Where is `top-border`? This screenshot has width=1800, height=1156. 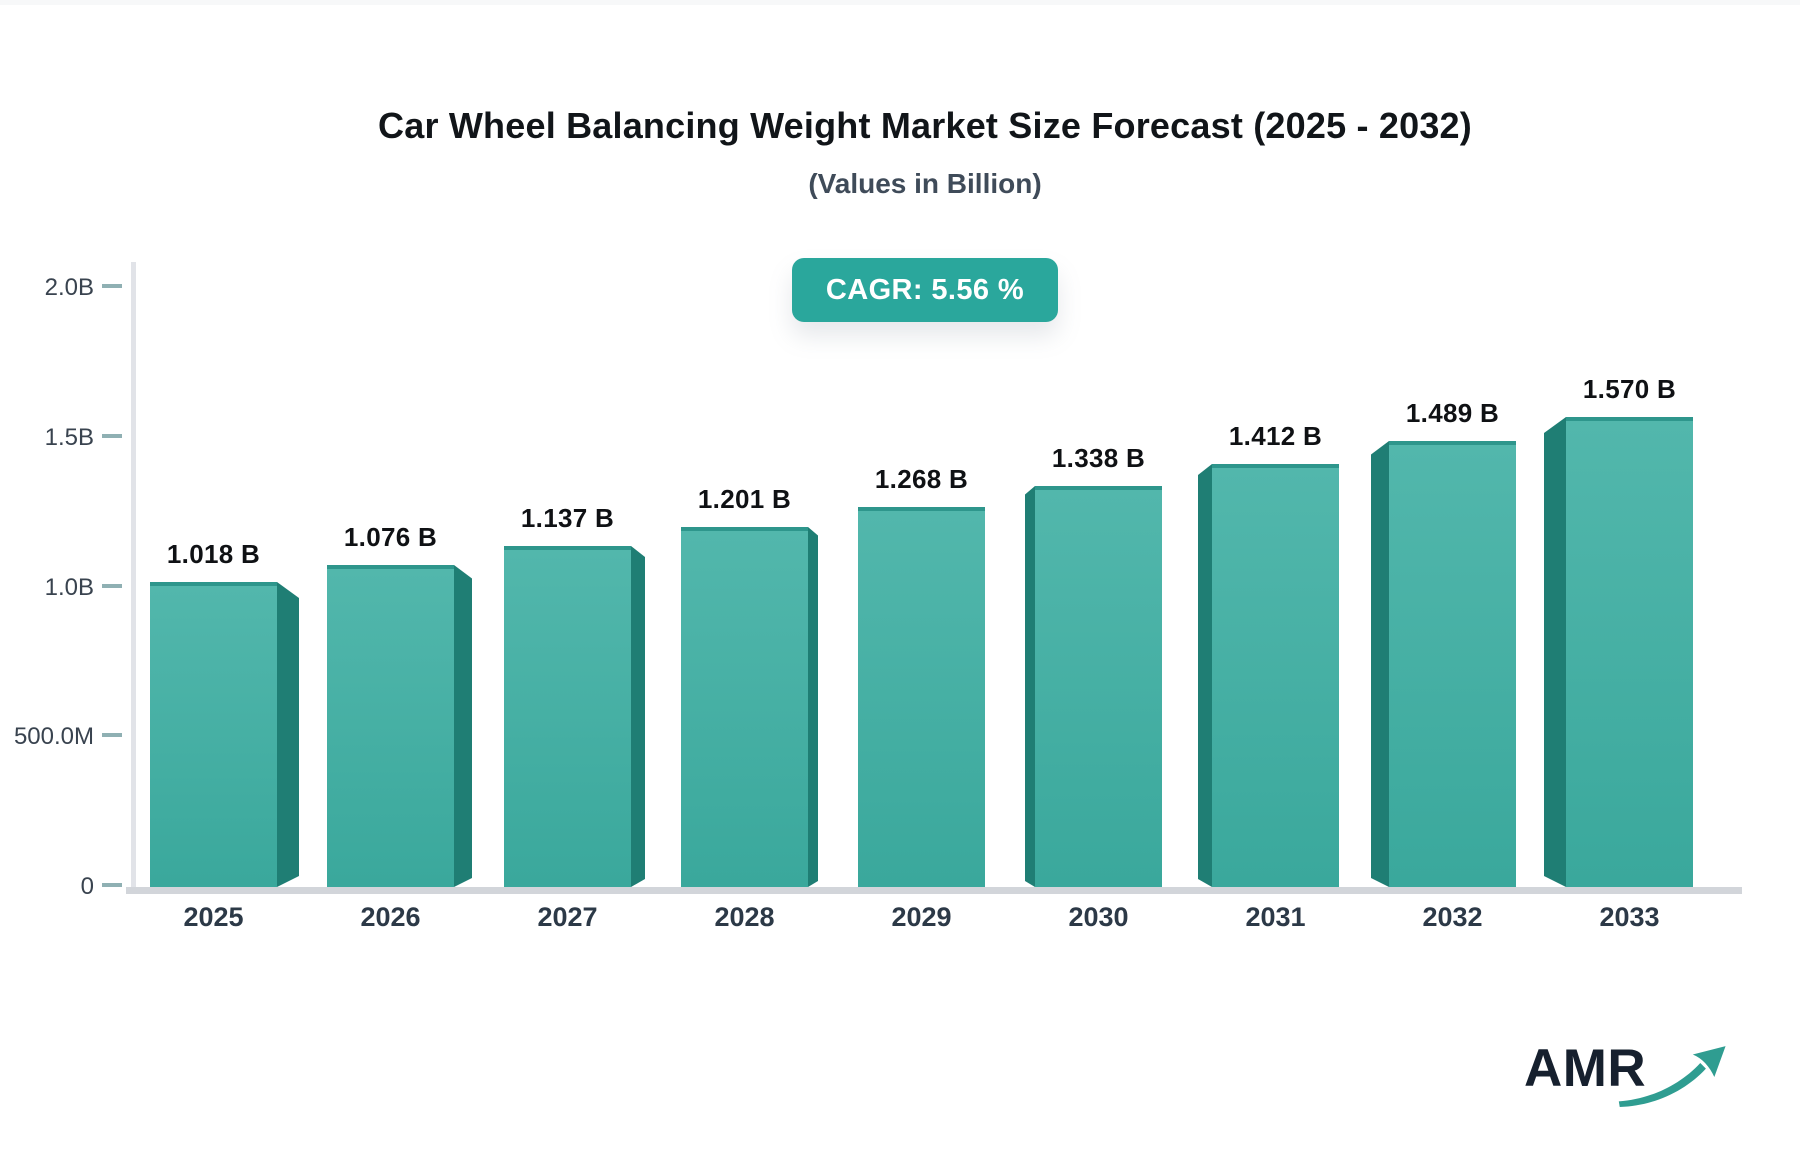 top-border is located at coordinates (900, 2).